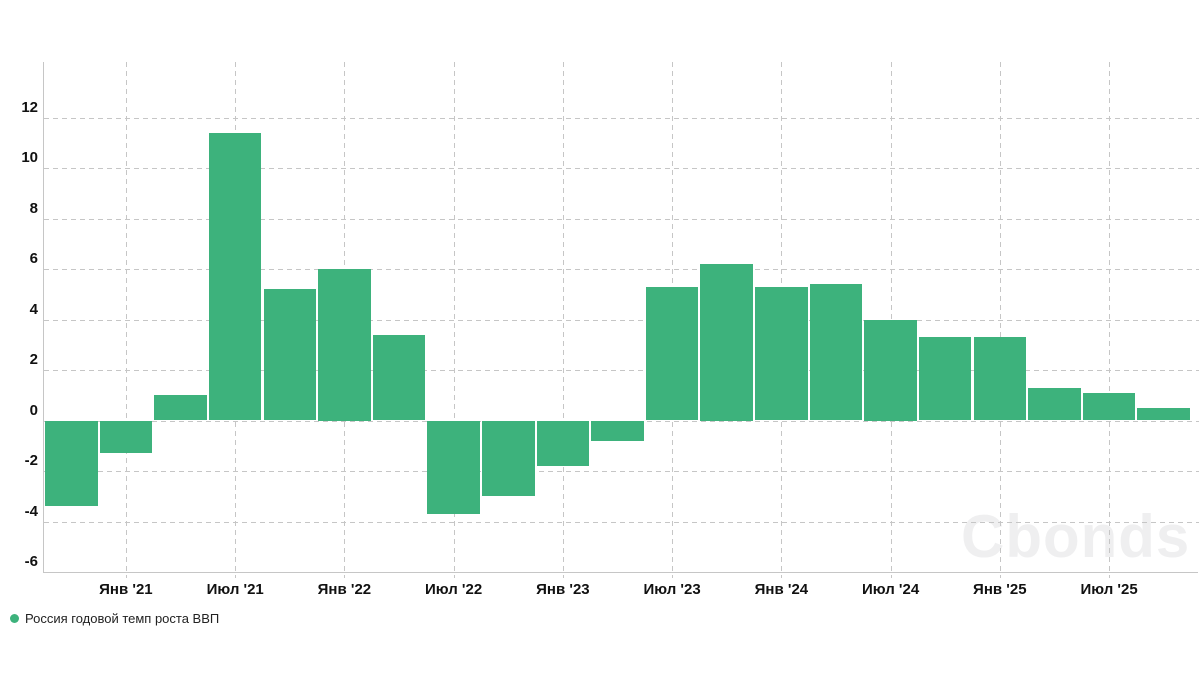 The width and height of the screenshot is (1204, 673). What do you see at coordinates (1076, 536) in the screenshot?
I see `cbonds-watermark: Cbonds` at bounding box center [1076, 536].